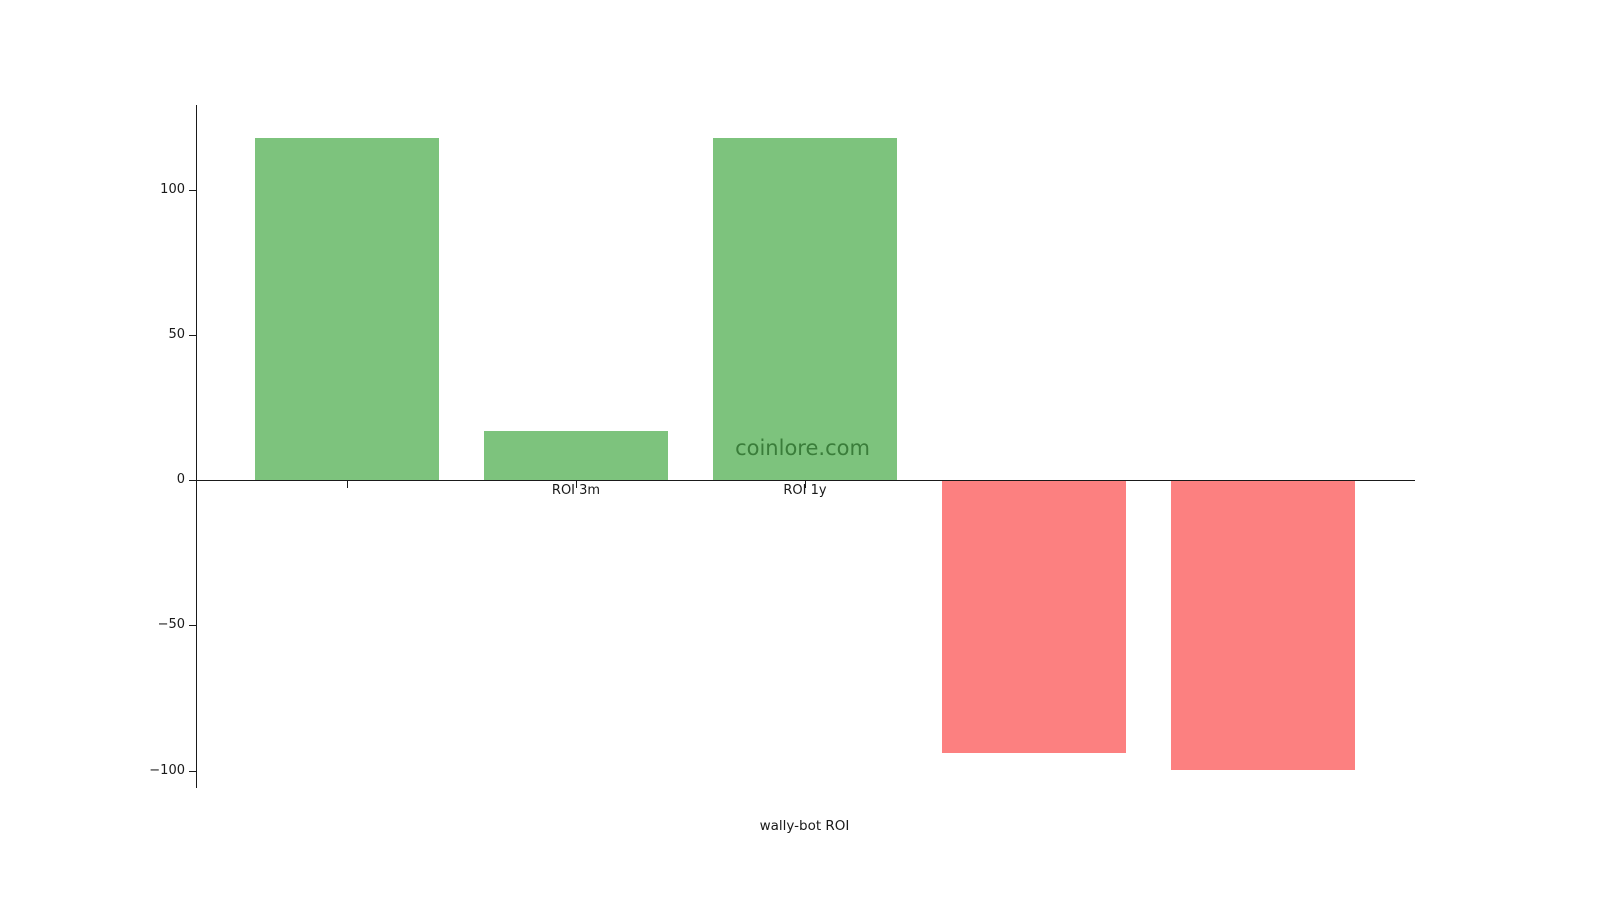 The image size is (1600, 900). Describe the element at coordinates (176, 334) in the screenshot. I see `y-tick-label: 50` at that location.